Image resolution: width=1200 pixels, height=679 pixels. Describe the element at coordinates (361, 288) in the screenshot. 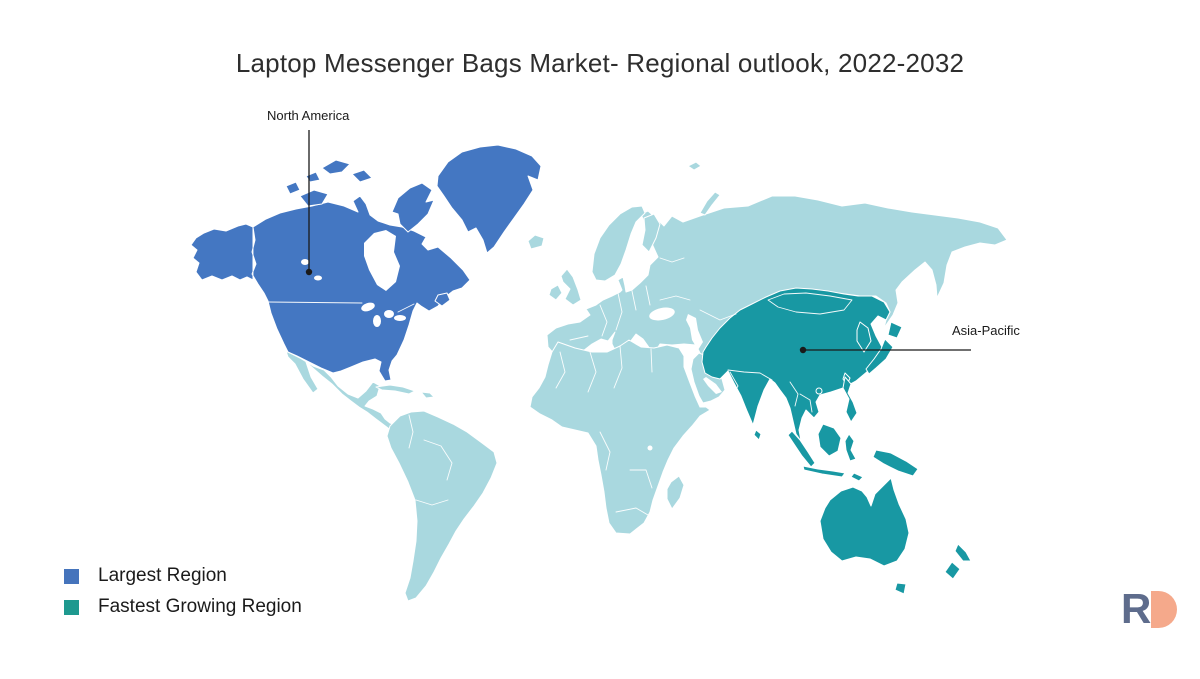

I see `canada-usa-shape` at that location.